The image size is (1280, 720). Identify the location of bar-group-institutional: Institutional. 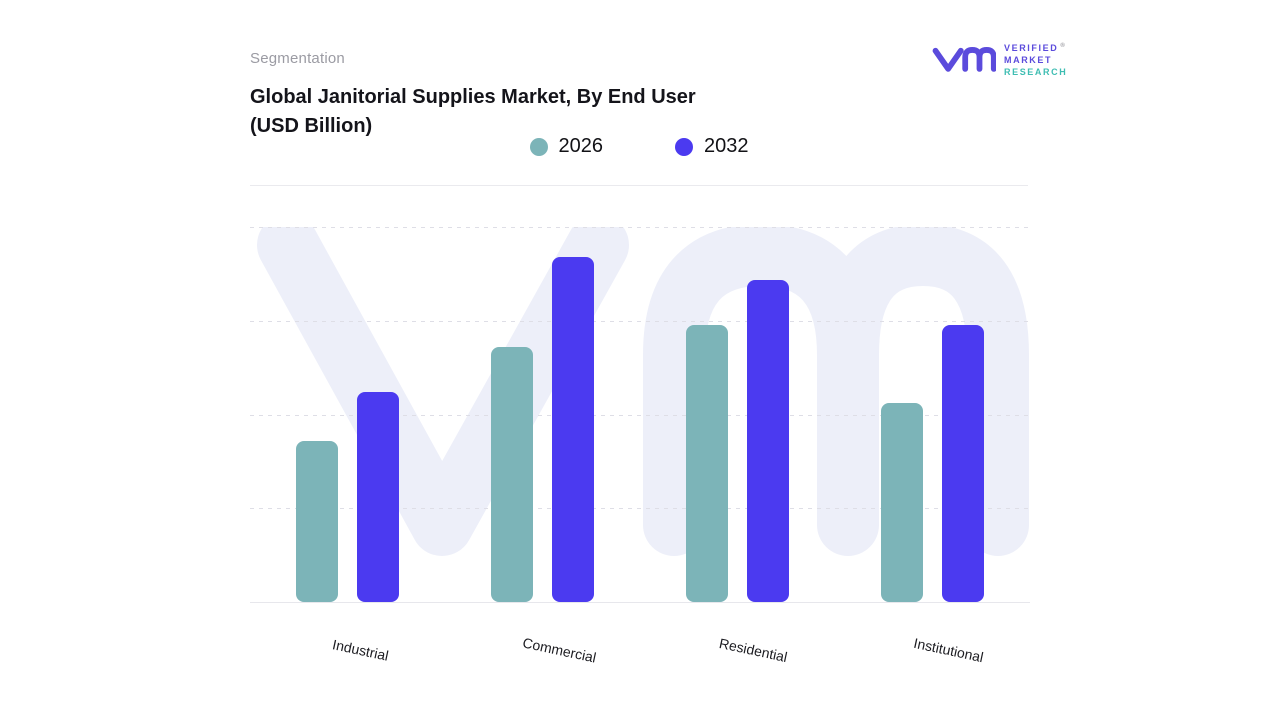
(932, 446).